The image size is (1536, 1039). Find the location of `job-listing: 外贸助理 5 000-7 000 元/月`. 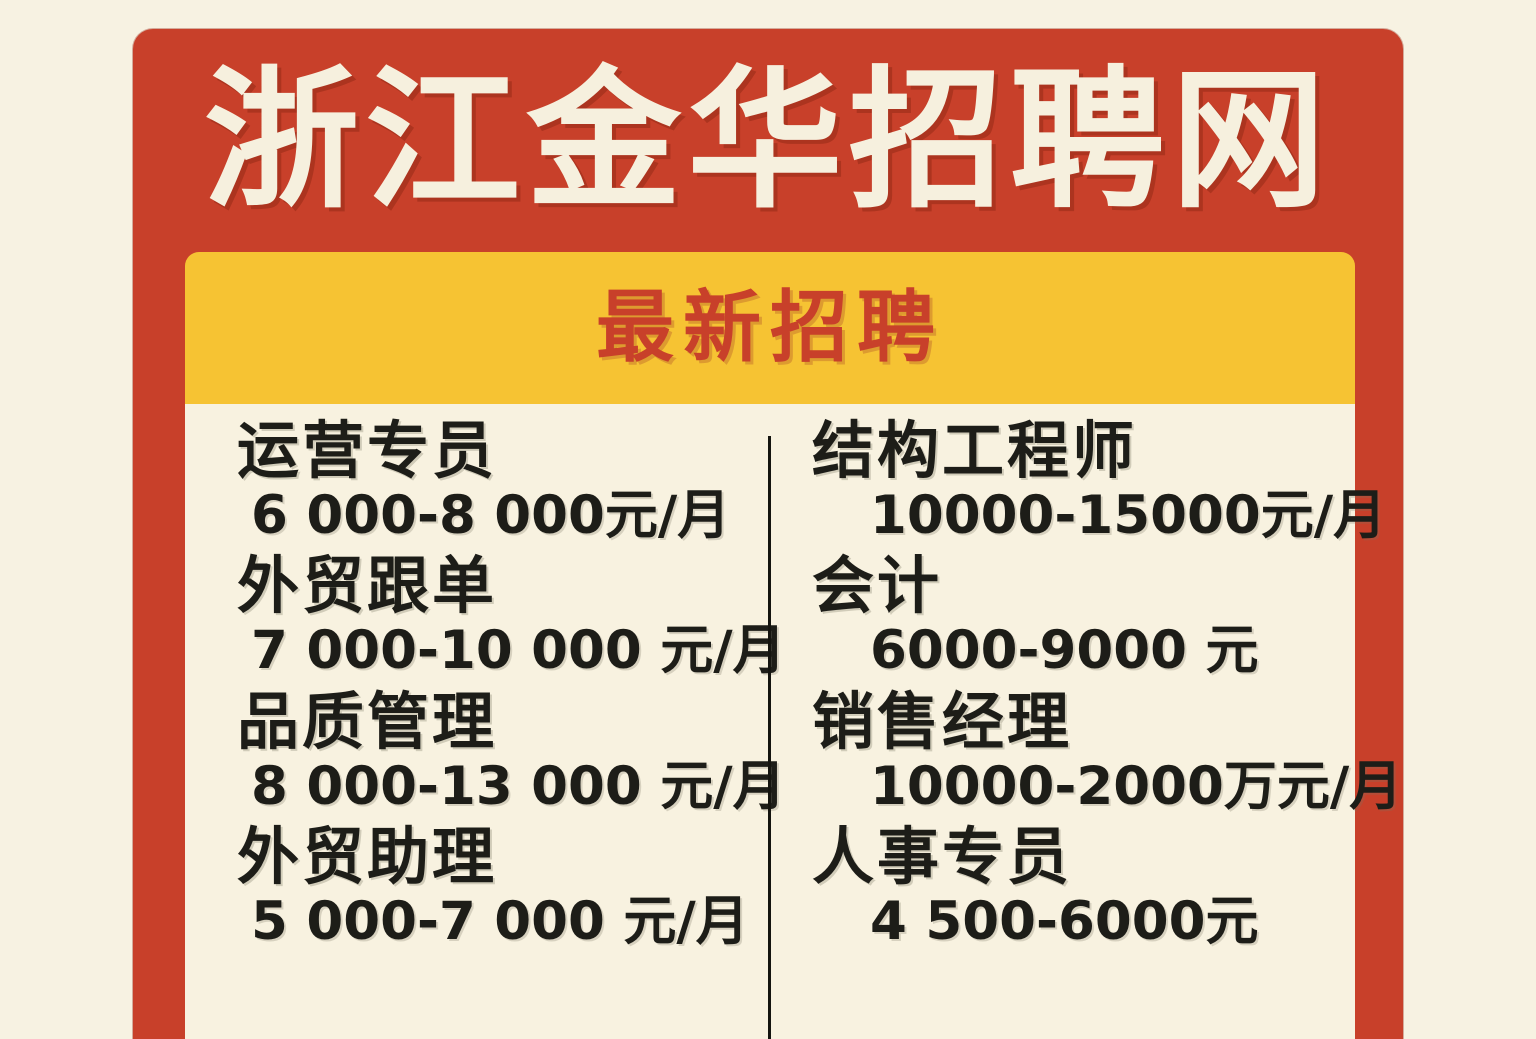

job-listing: 外贸助理 5 000-7 000 元/月 is located at coordinates (502, 886).